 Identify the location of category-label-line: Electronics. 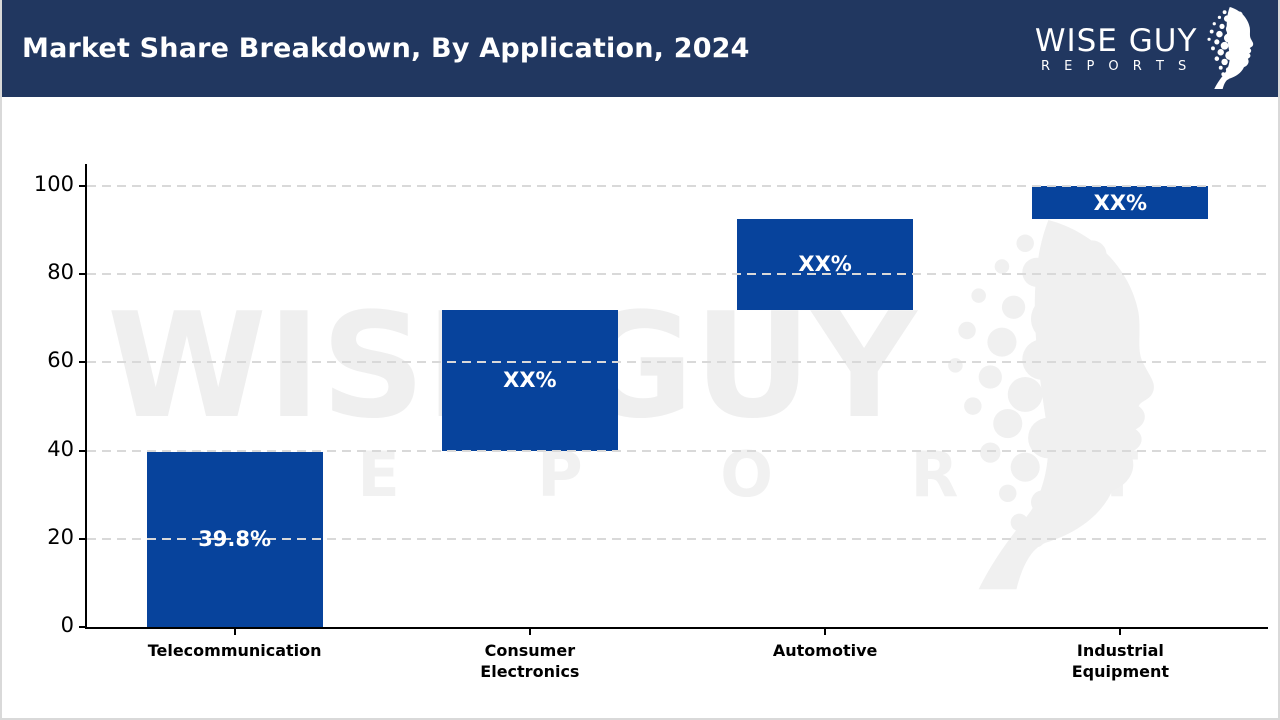
(530, 671).